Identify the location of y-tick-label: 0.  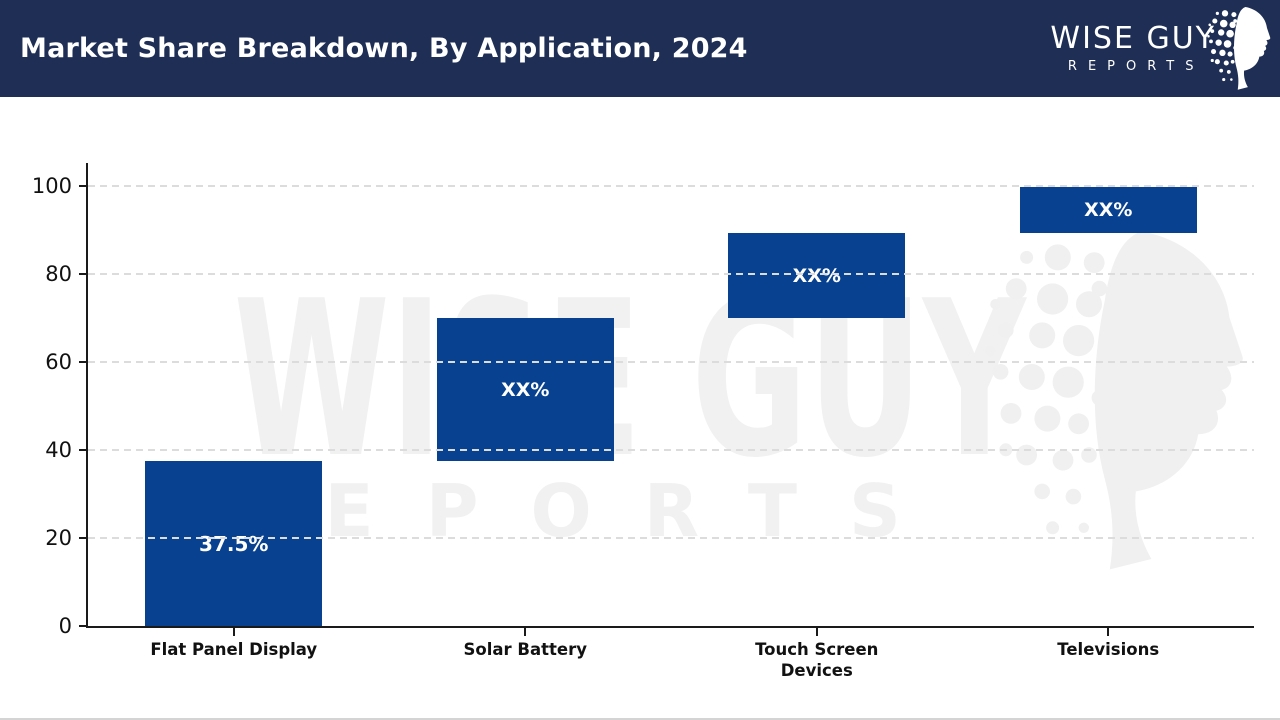
(65, 626).